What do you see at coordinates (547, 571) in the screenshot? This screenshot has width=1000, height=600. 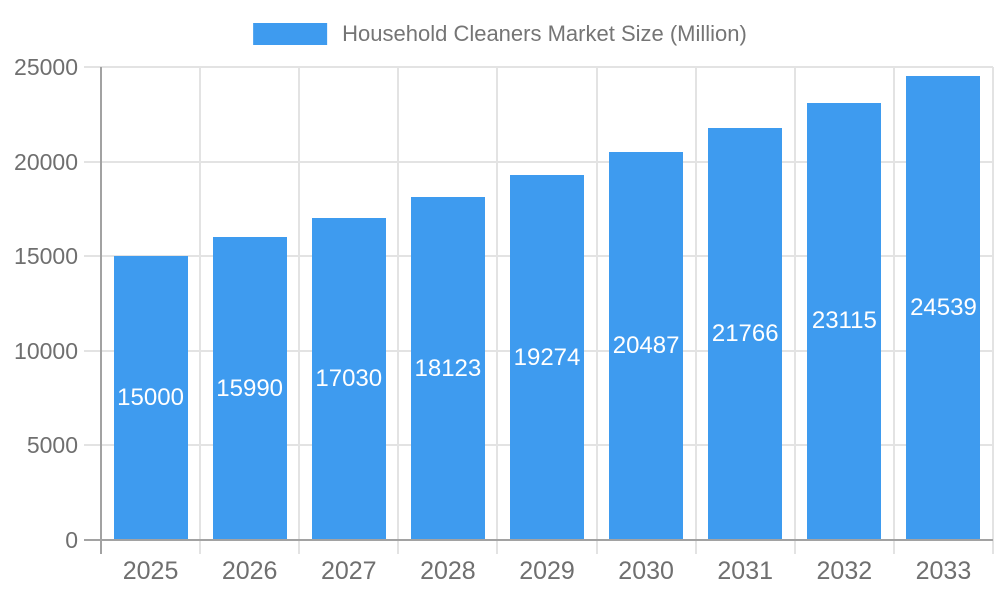 I see `x-axis-tick-label: 2029` at bounding box center [547, 571].